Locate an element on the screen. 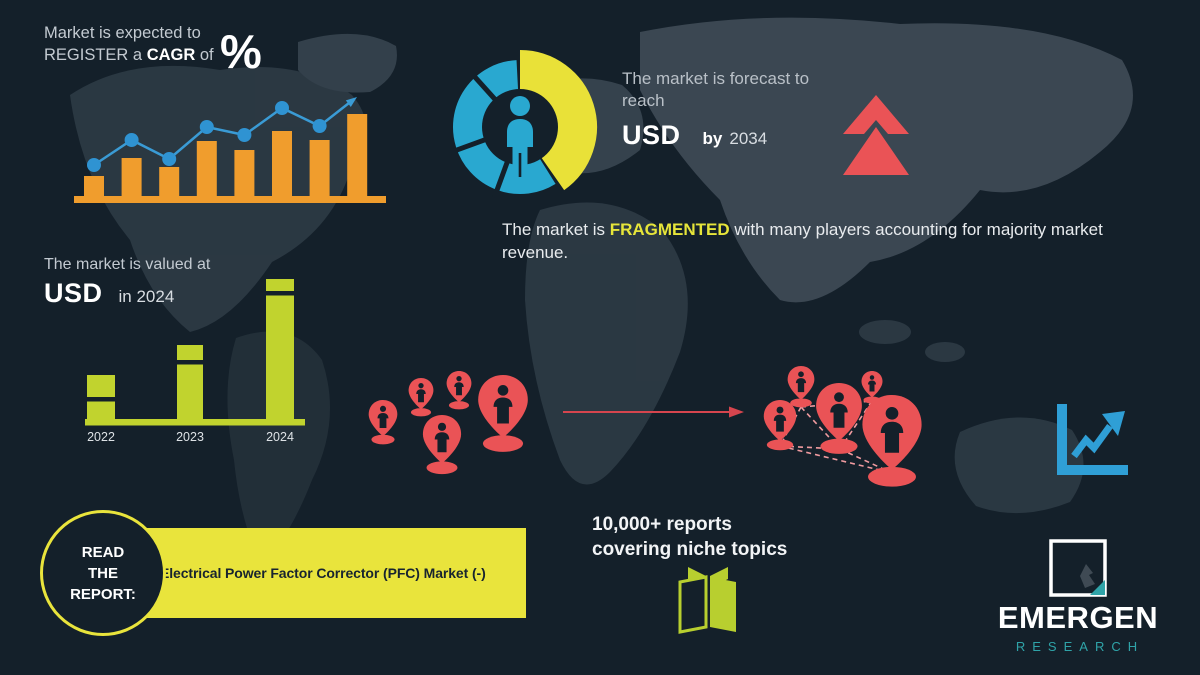 The width and height of the screenshot is (1200, 675). cagr-headline: Market is expected to REGISTER a CAGR of is located at coordinates (129, 44).